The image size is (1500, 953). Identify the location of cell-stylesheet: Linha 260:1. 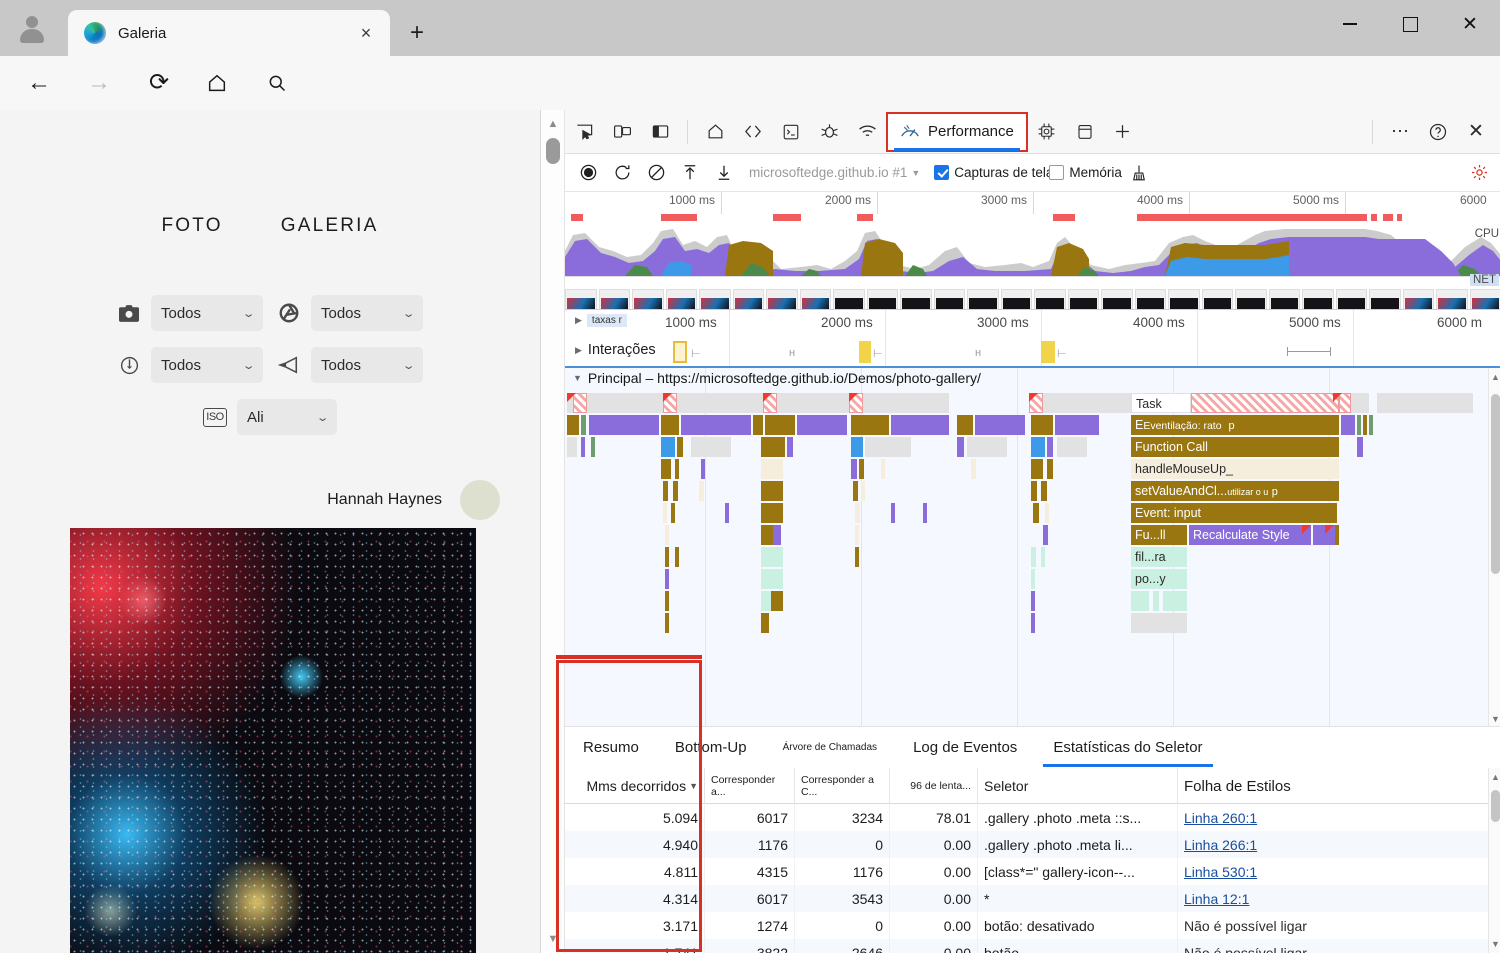
(1333, 817).